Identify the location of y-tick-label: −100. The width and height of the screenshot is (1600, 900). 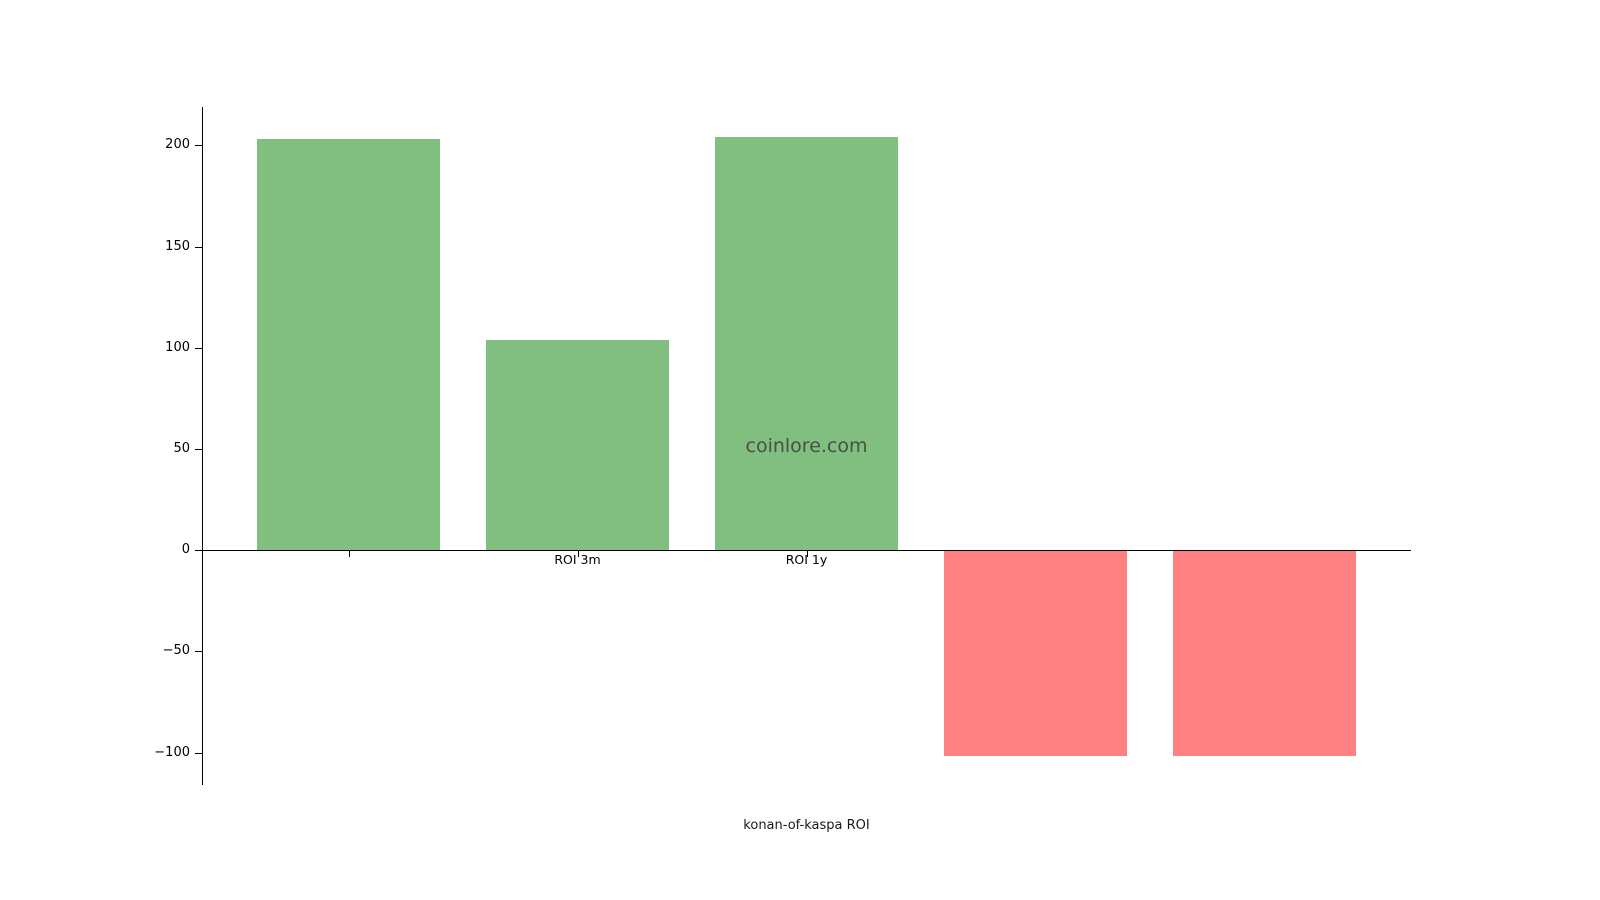
(172, 752).